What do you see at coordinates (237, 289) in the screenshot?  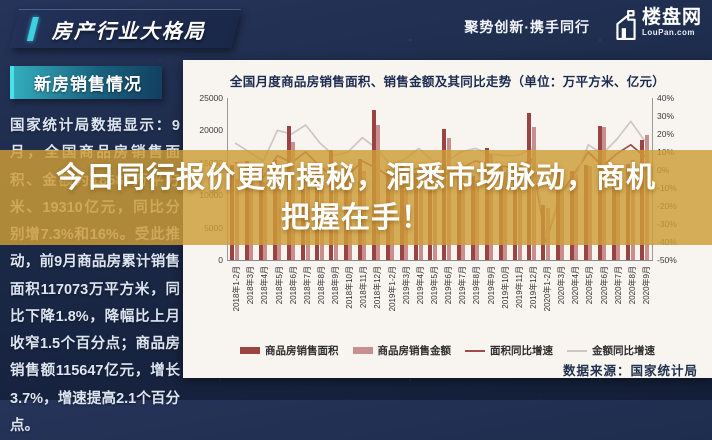 I see `x-axis-label: 2018年1-2月` at bounding box center [237, 289].